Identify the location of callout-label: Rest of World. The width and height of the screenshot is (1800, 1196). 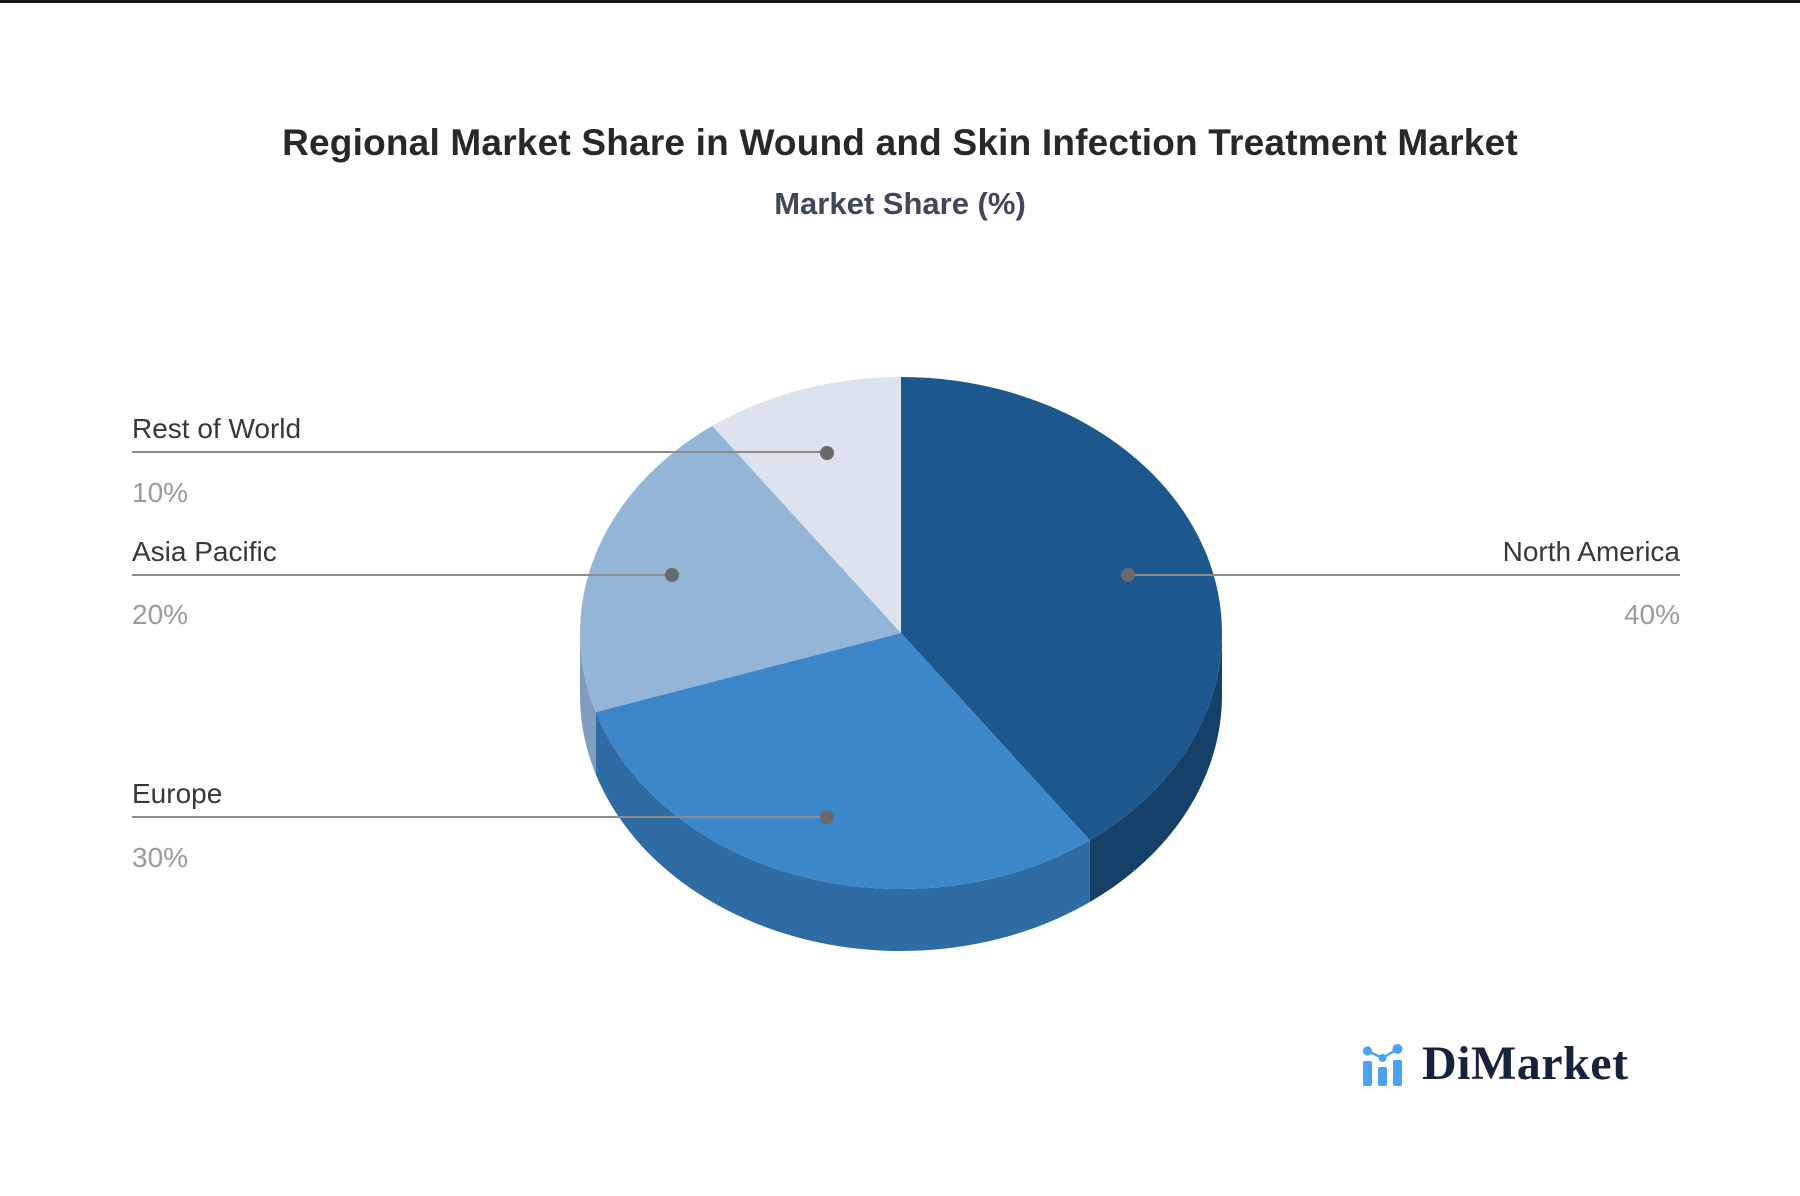
(217, 428).